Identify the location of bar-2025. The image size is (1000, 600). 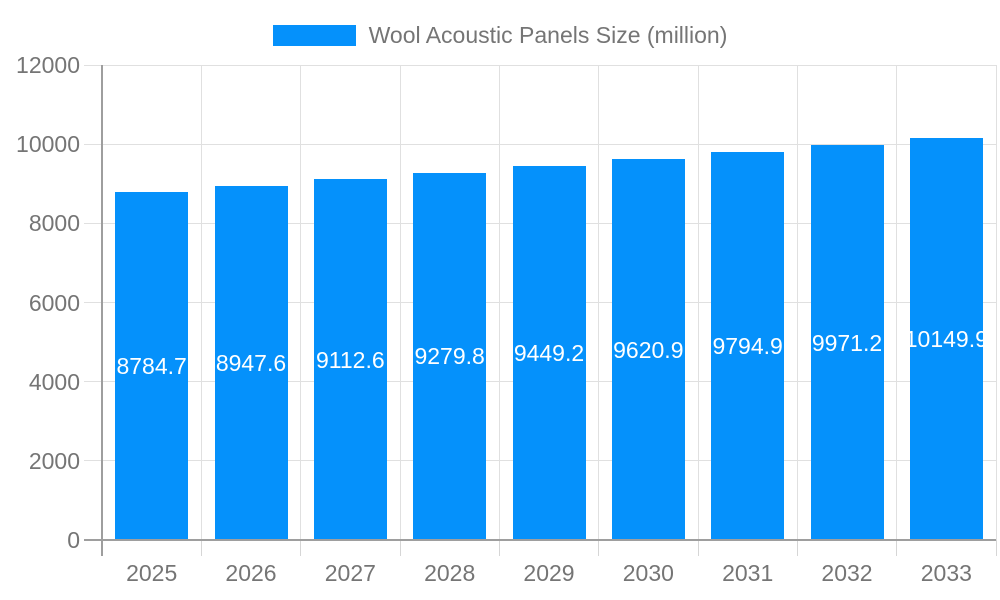
(152, 366).